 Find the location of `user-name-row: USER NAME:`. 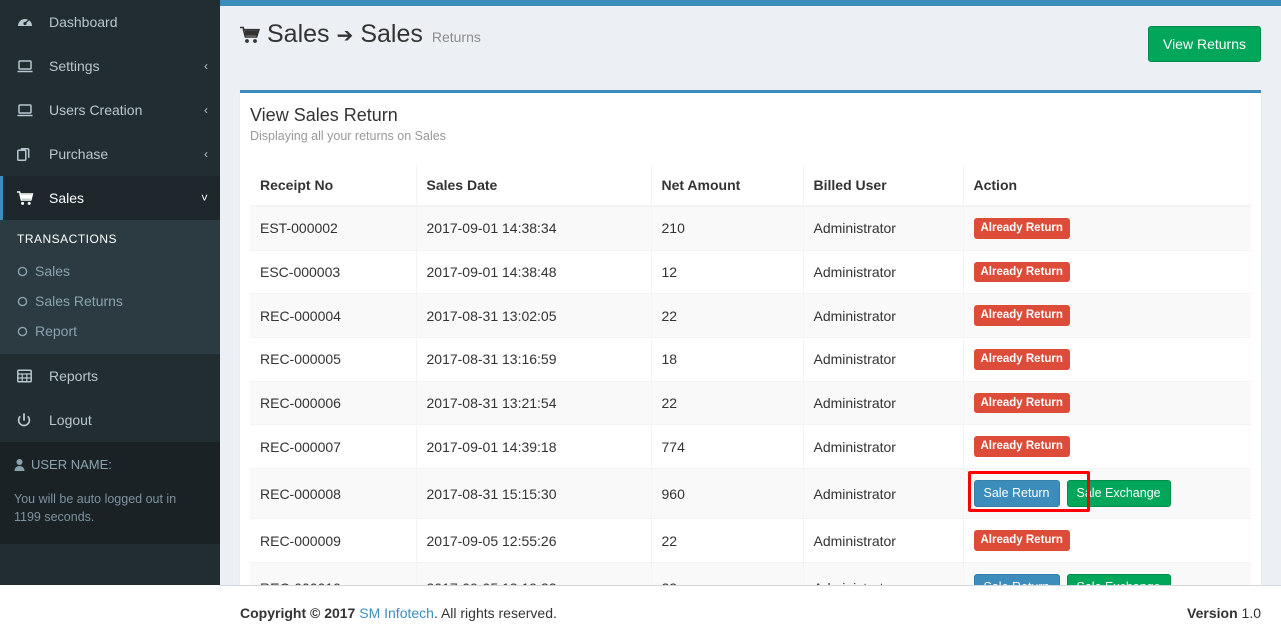

user-name-row: USER NAME: is located at coordinates (110, 464).